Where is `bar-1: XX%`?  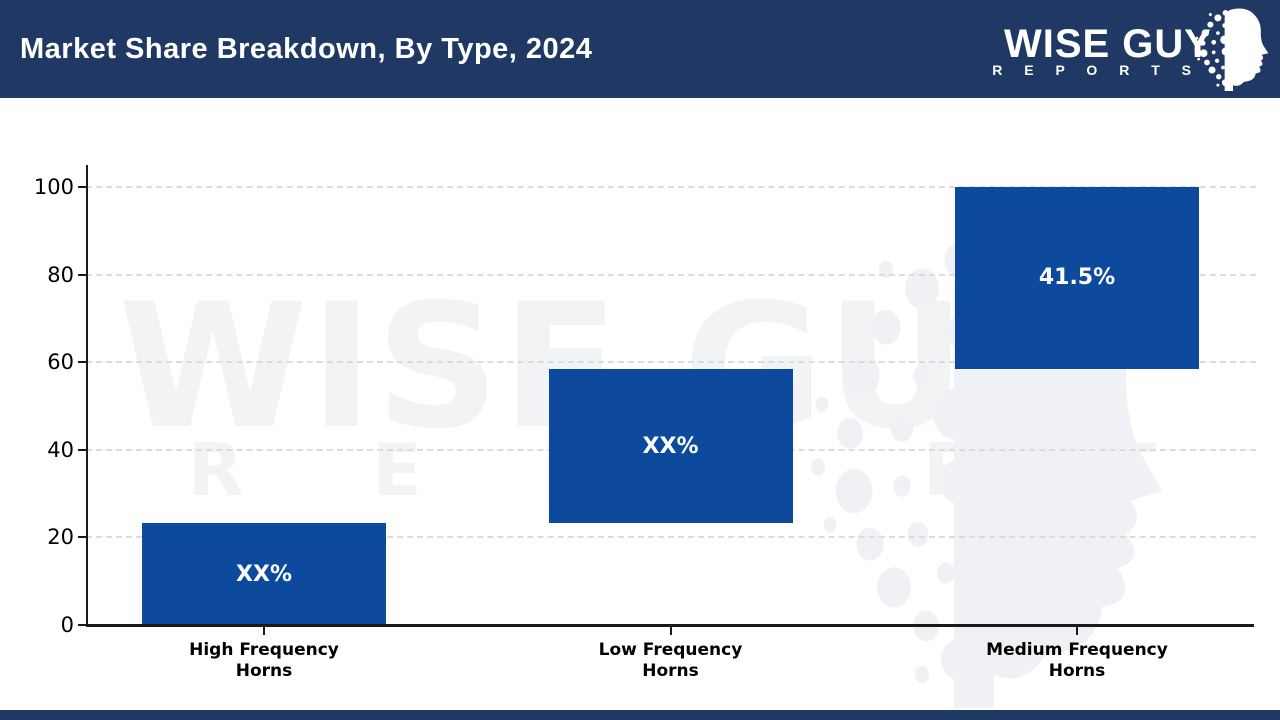 bar-1: XX% is located at coordinates (670, 446).